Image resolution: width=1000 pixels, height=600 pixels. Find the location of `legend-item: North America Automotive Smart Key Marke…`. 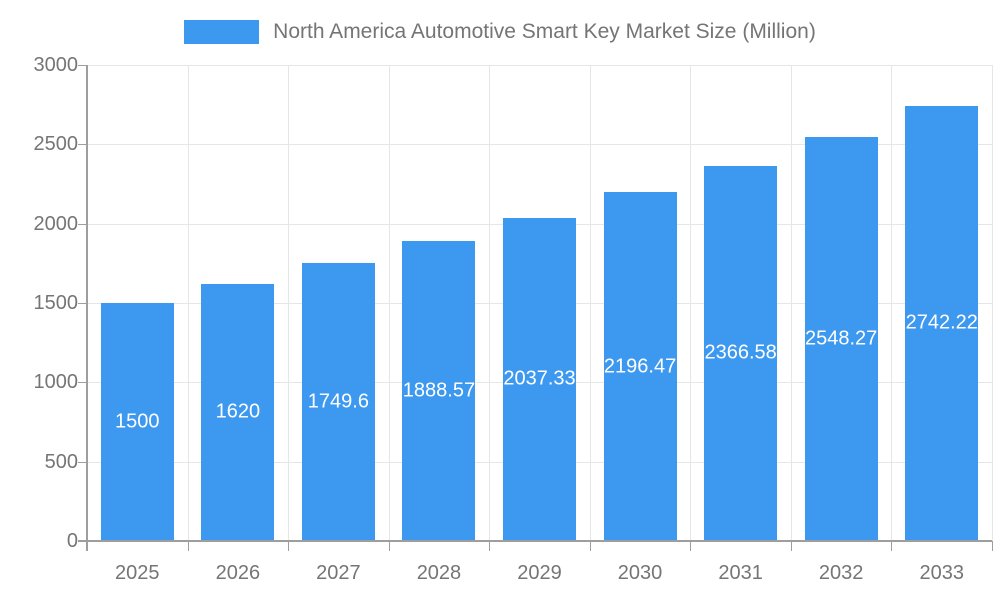

legend-item: North America Automotive Smart Key Marke… is located at coordinates (500, 32).